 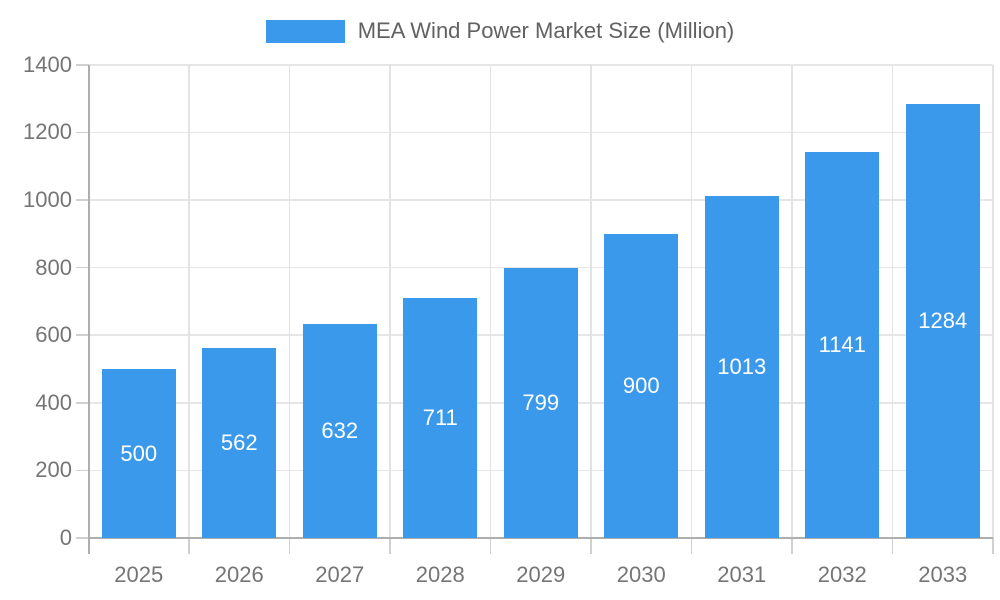 I want to click on y-axis-label-1000: 1000, so click(x=47, y=199).